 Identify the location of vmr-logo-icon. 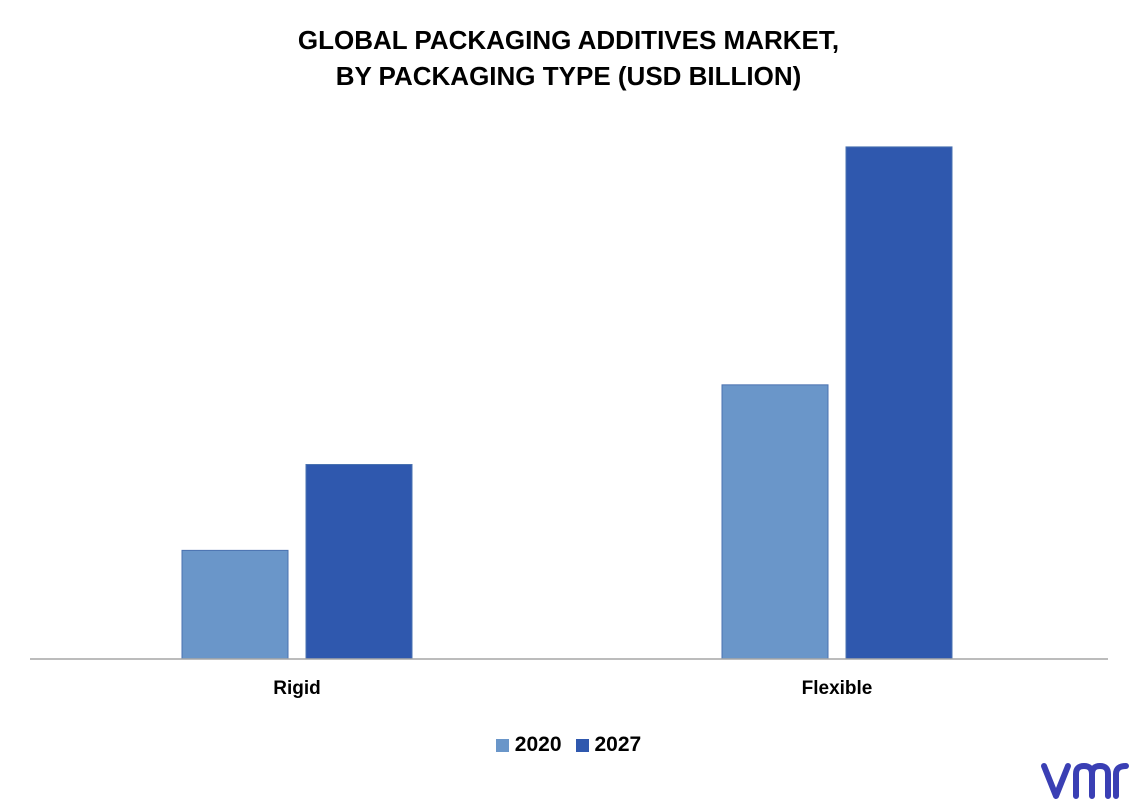
(1085, 781).